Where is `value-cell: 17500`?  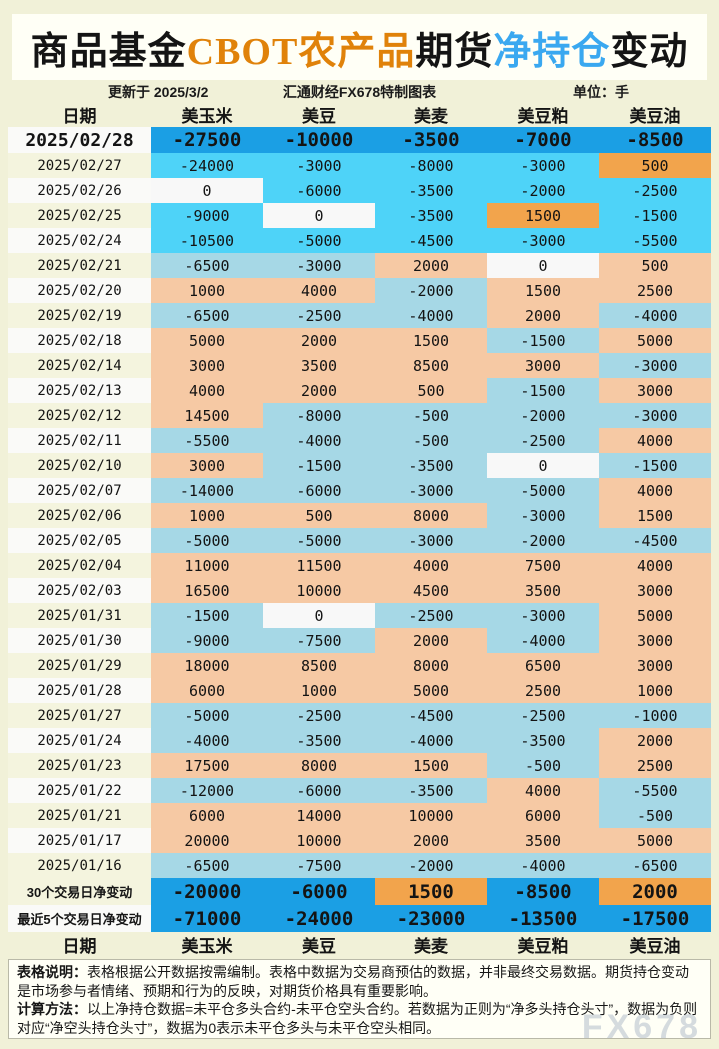
value-cell: 17500 is located at coordinates (207, 765).